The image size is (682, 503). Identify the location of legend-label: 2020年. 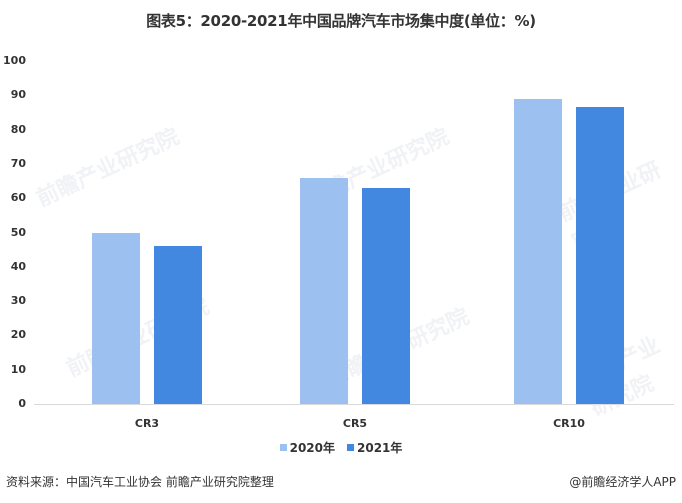
(312, 448).